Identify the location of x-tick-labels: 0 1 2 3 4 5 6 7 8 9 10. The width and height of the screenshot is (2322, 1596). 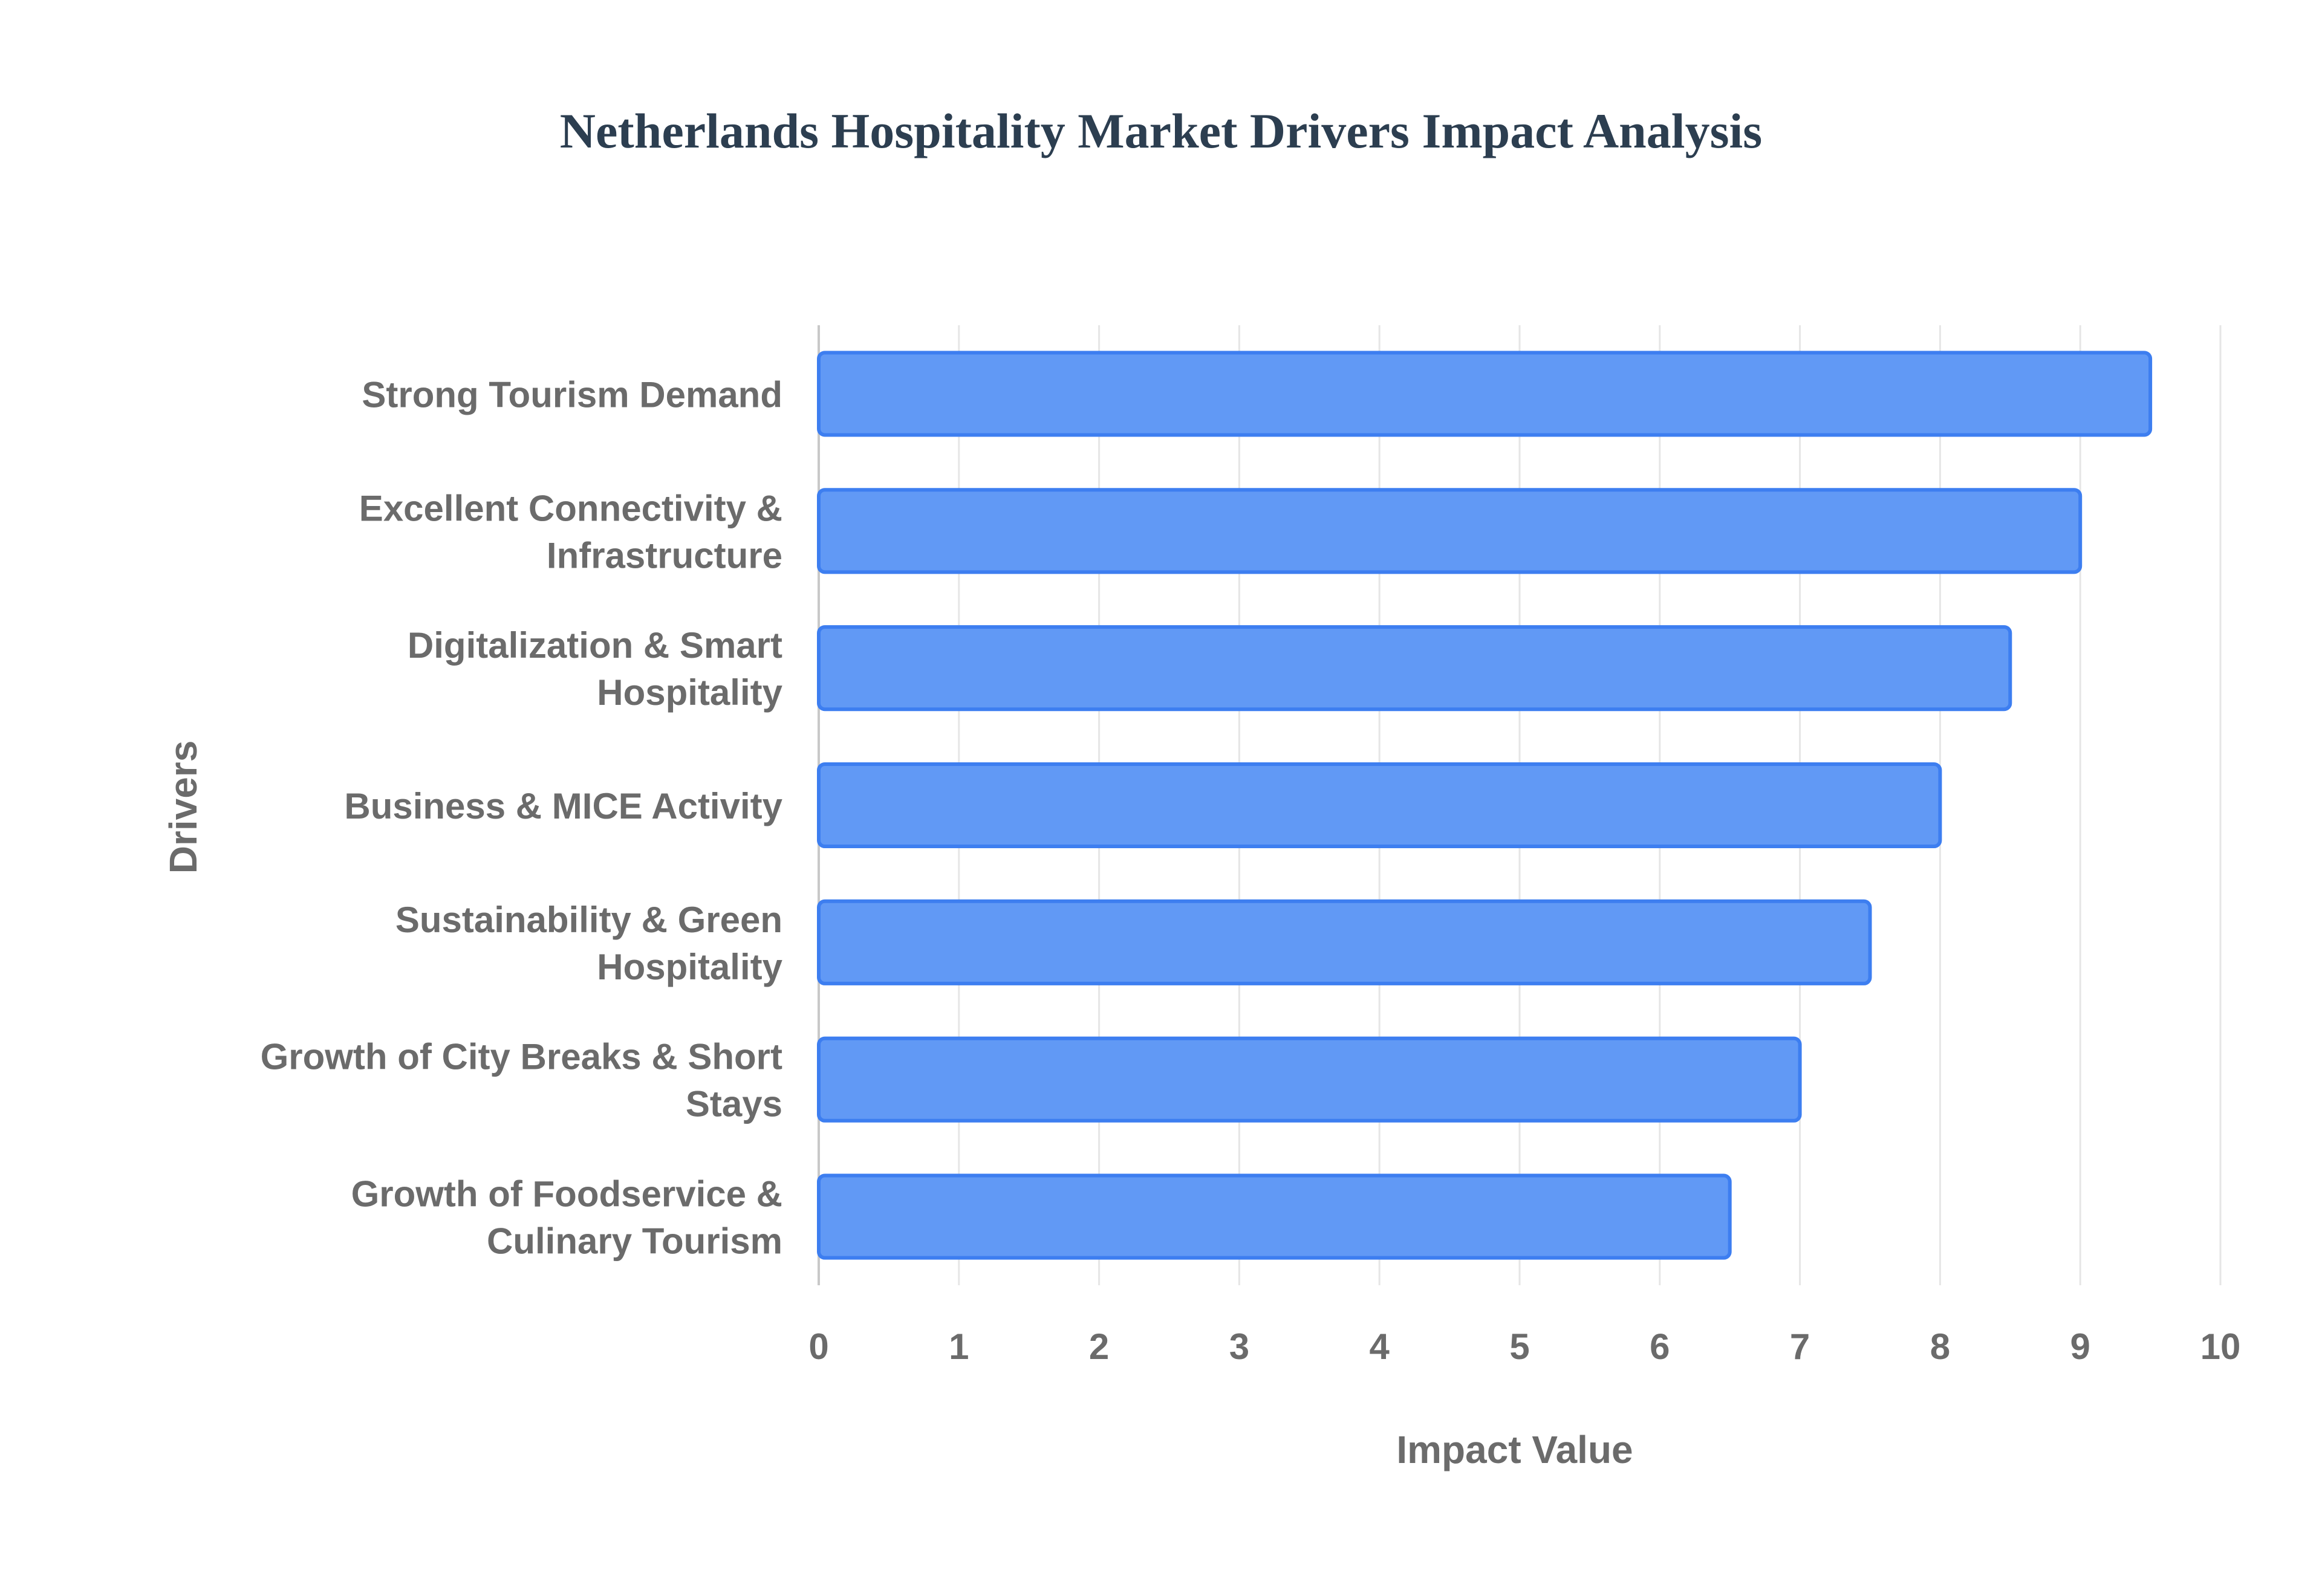
(1524, 1346).